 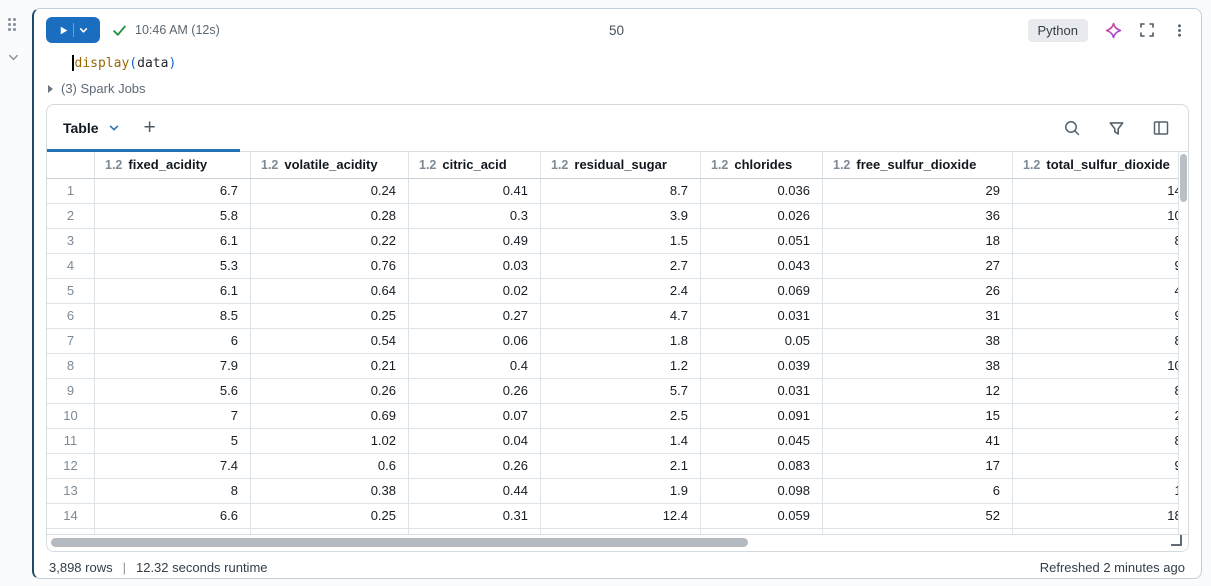 What do you see at coordinates (173, 516) in the screenshot?
I see `data-cell: 6.6` at bounding box center [173, 516].